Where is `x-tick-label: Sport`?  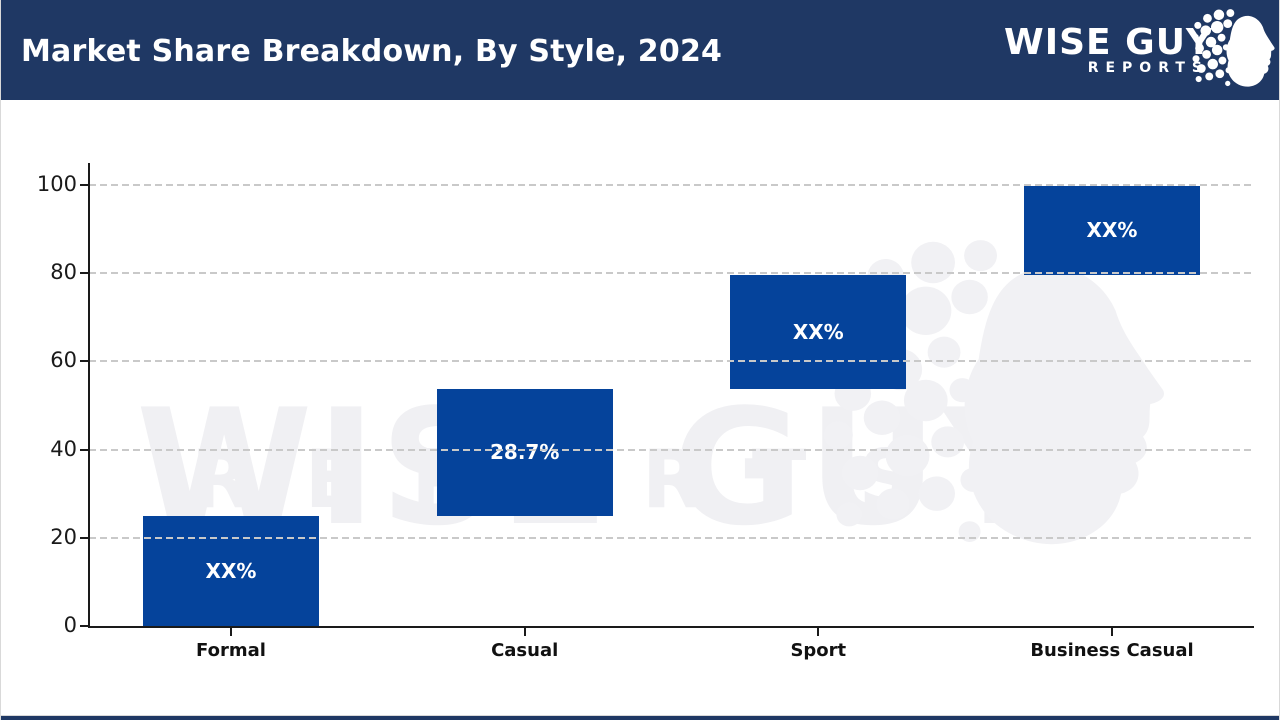
x-tick-label: Sport is located at coordinates (818, 650).